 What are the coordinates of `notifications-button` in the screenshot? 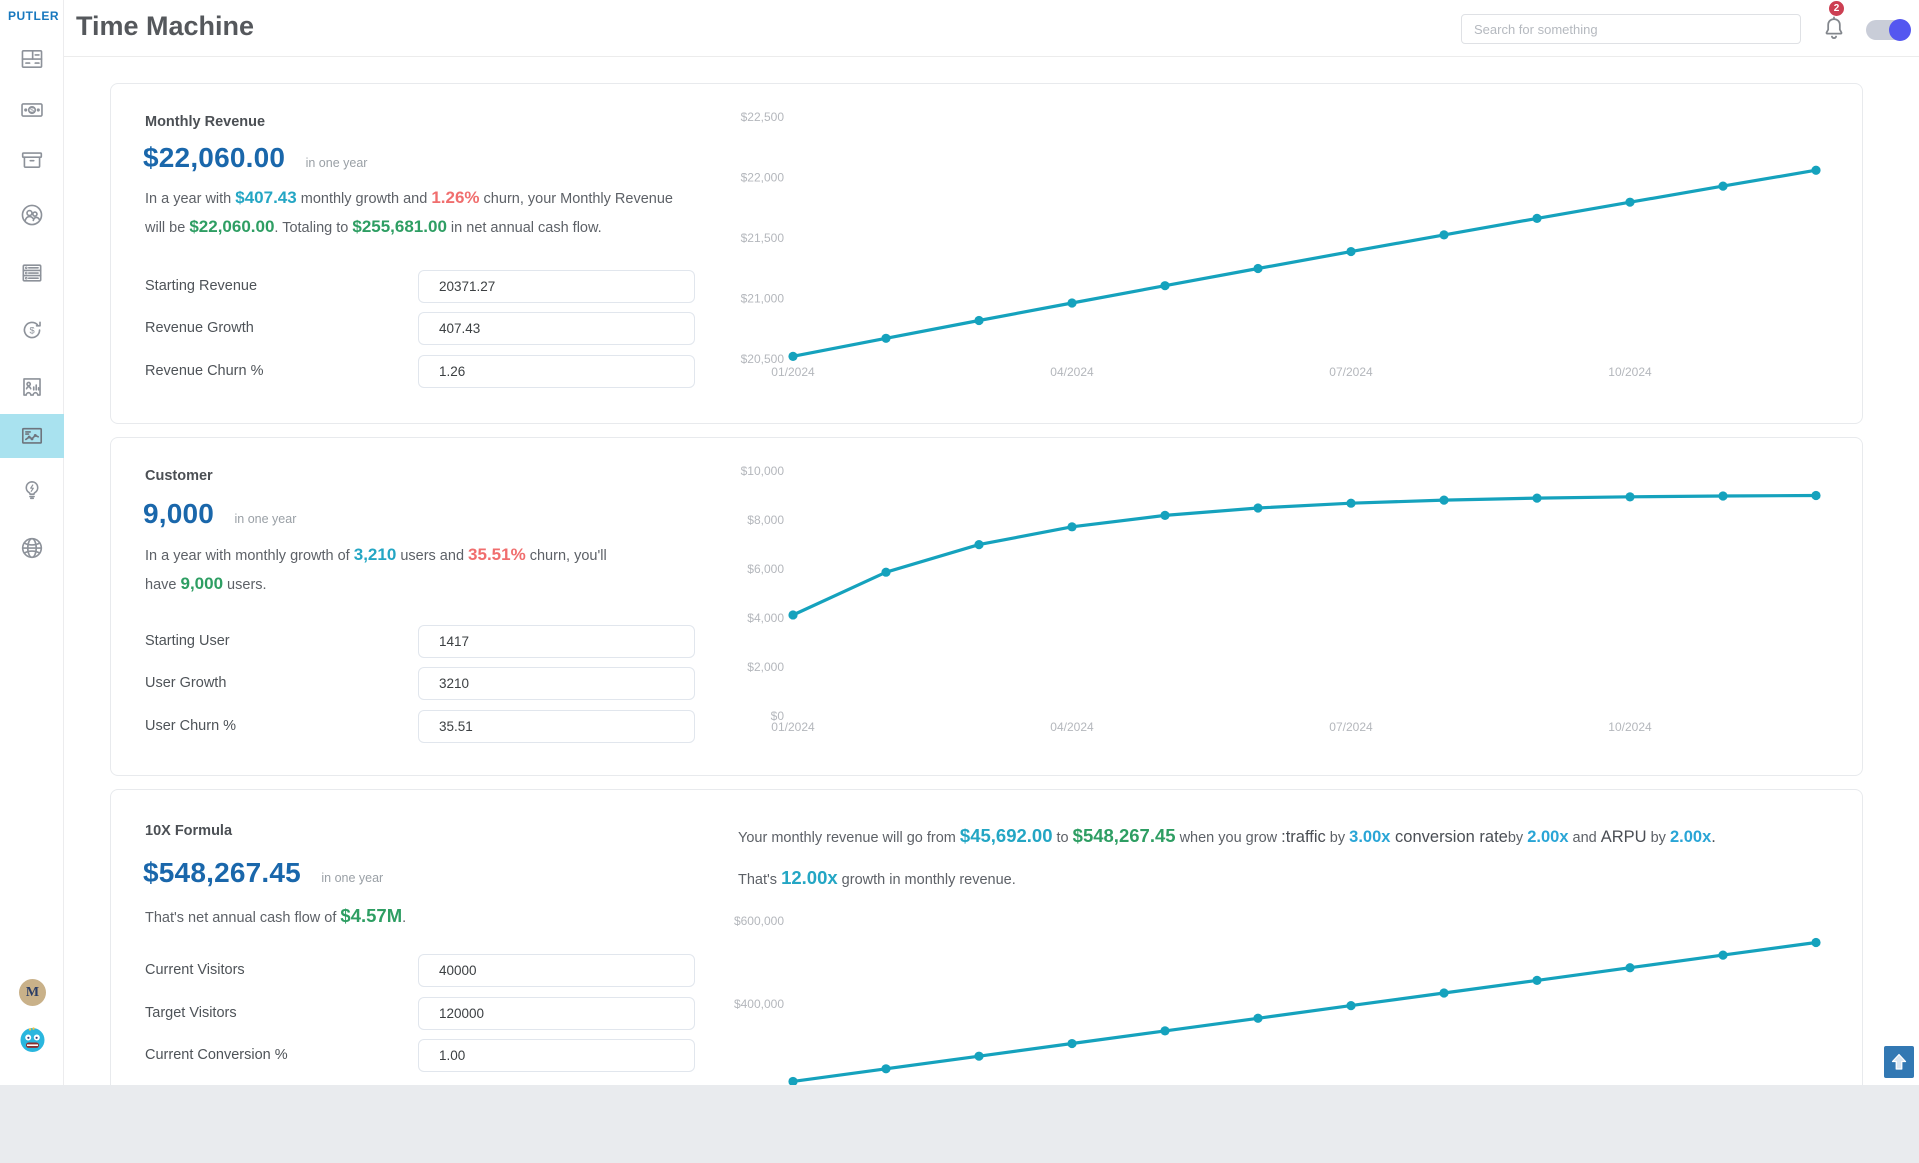 It's located at (1835, 30).